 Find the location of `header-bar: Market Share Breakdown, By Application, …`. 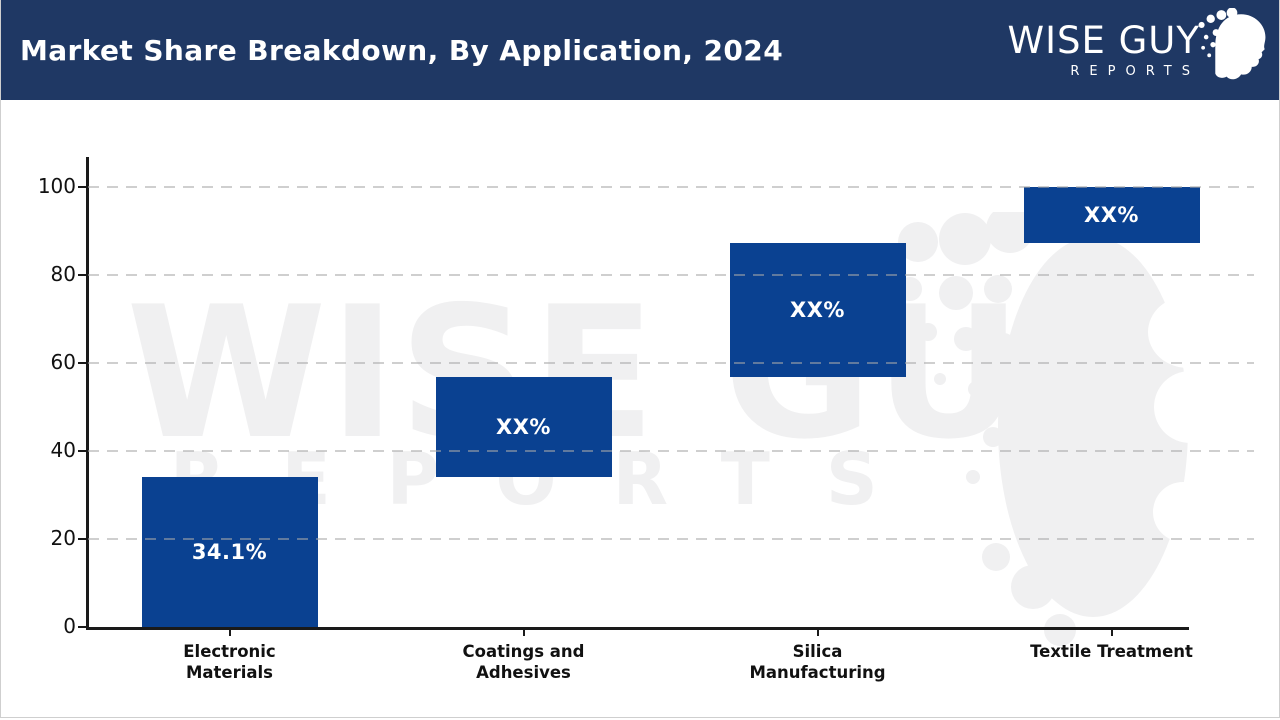

header-bar: Market Share Breakdown, By Application, … is located at coordinates (640, 50).